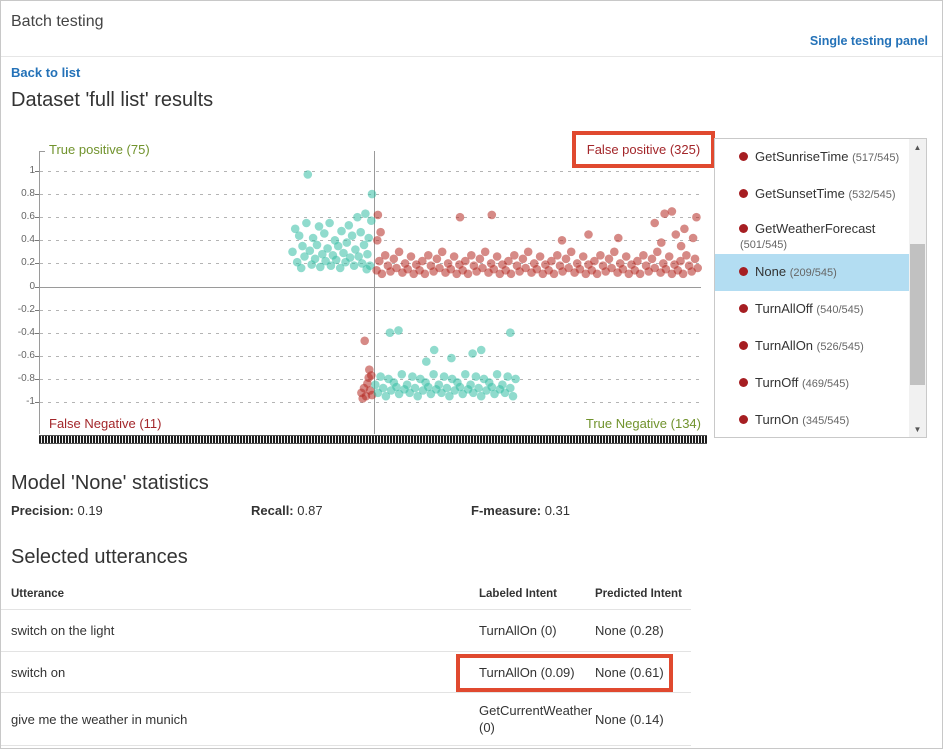 The image size is (943, 749). Describe the element at coordinates (812, 194) in the screenshot. I see `intent-list-item-getsunsettime: GetSunsetTime (532/545)` at that location.